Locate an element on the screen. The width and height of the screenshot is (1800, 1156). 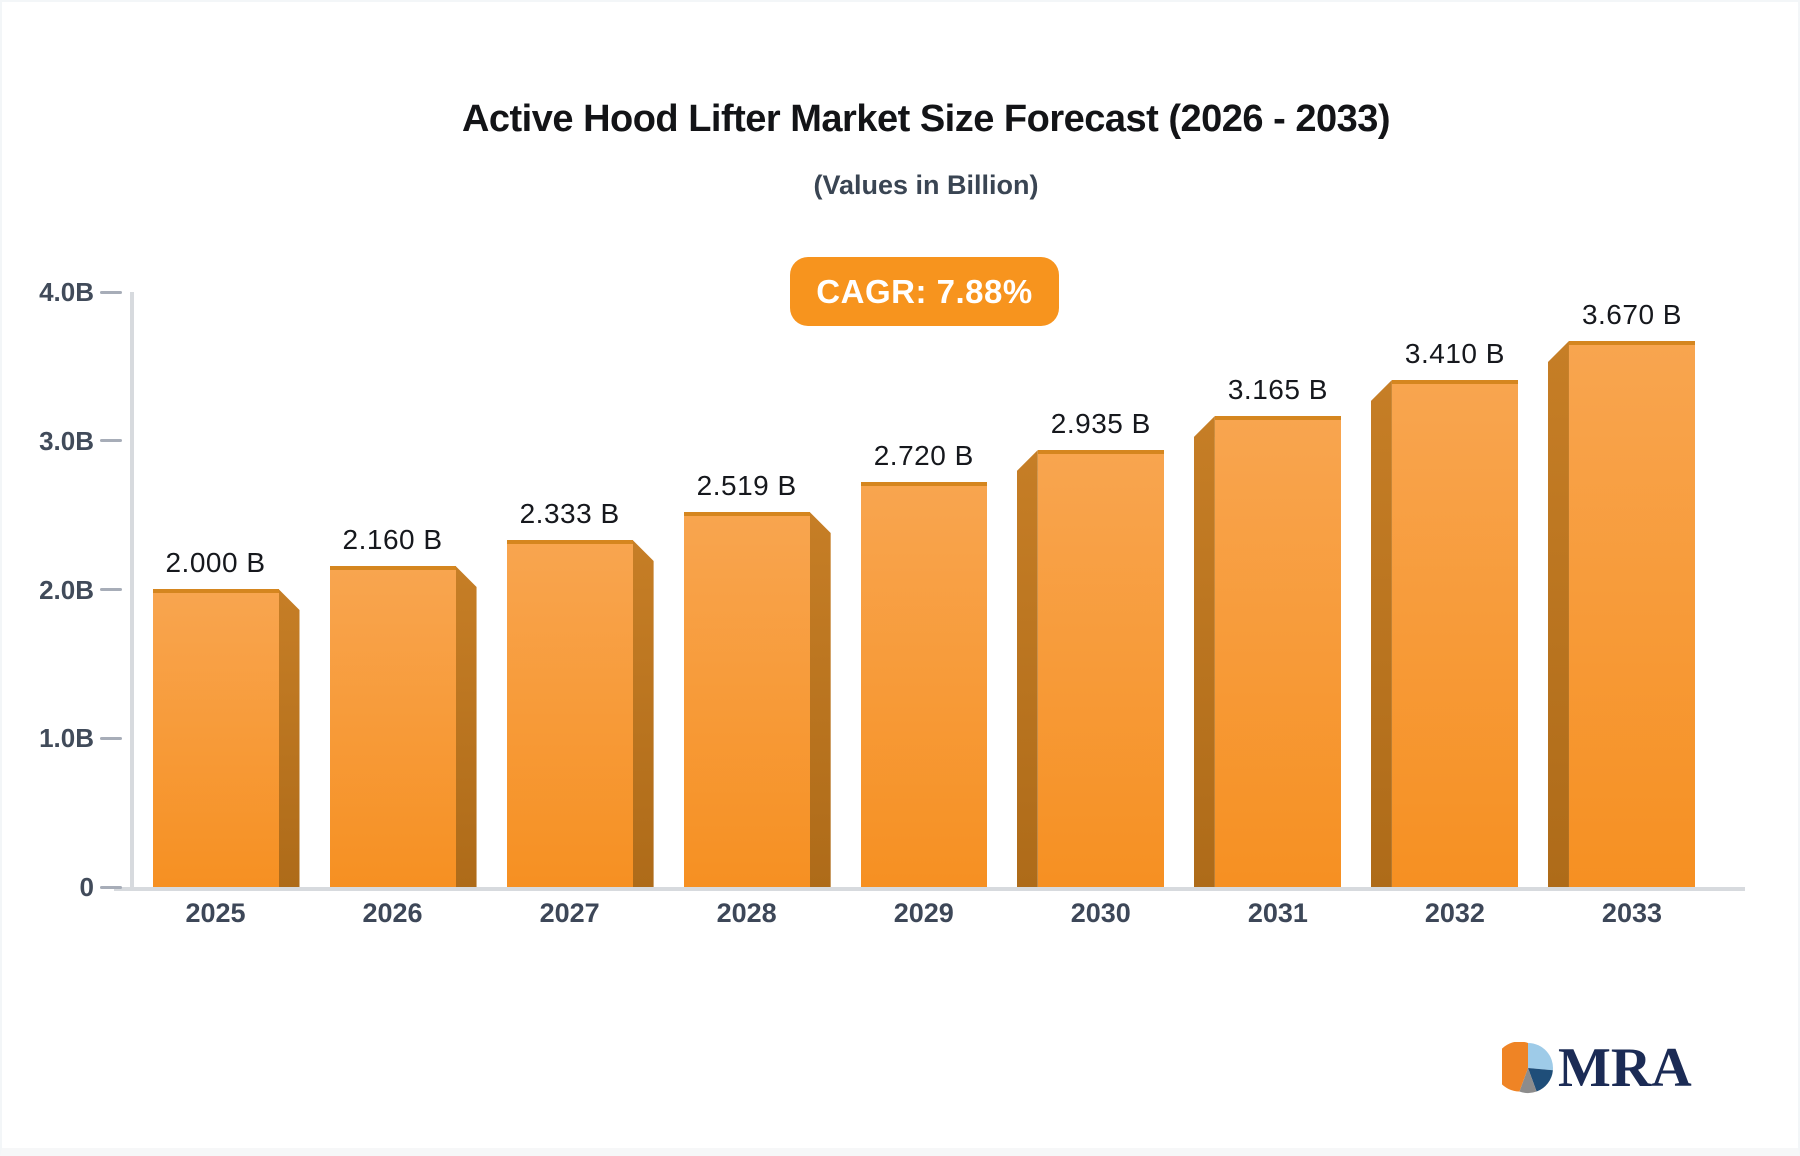
x-tick-label-2028: 2028 is located at coordinates (746, 913).